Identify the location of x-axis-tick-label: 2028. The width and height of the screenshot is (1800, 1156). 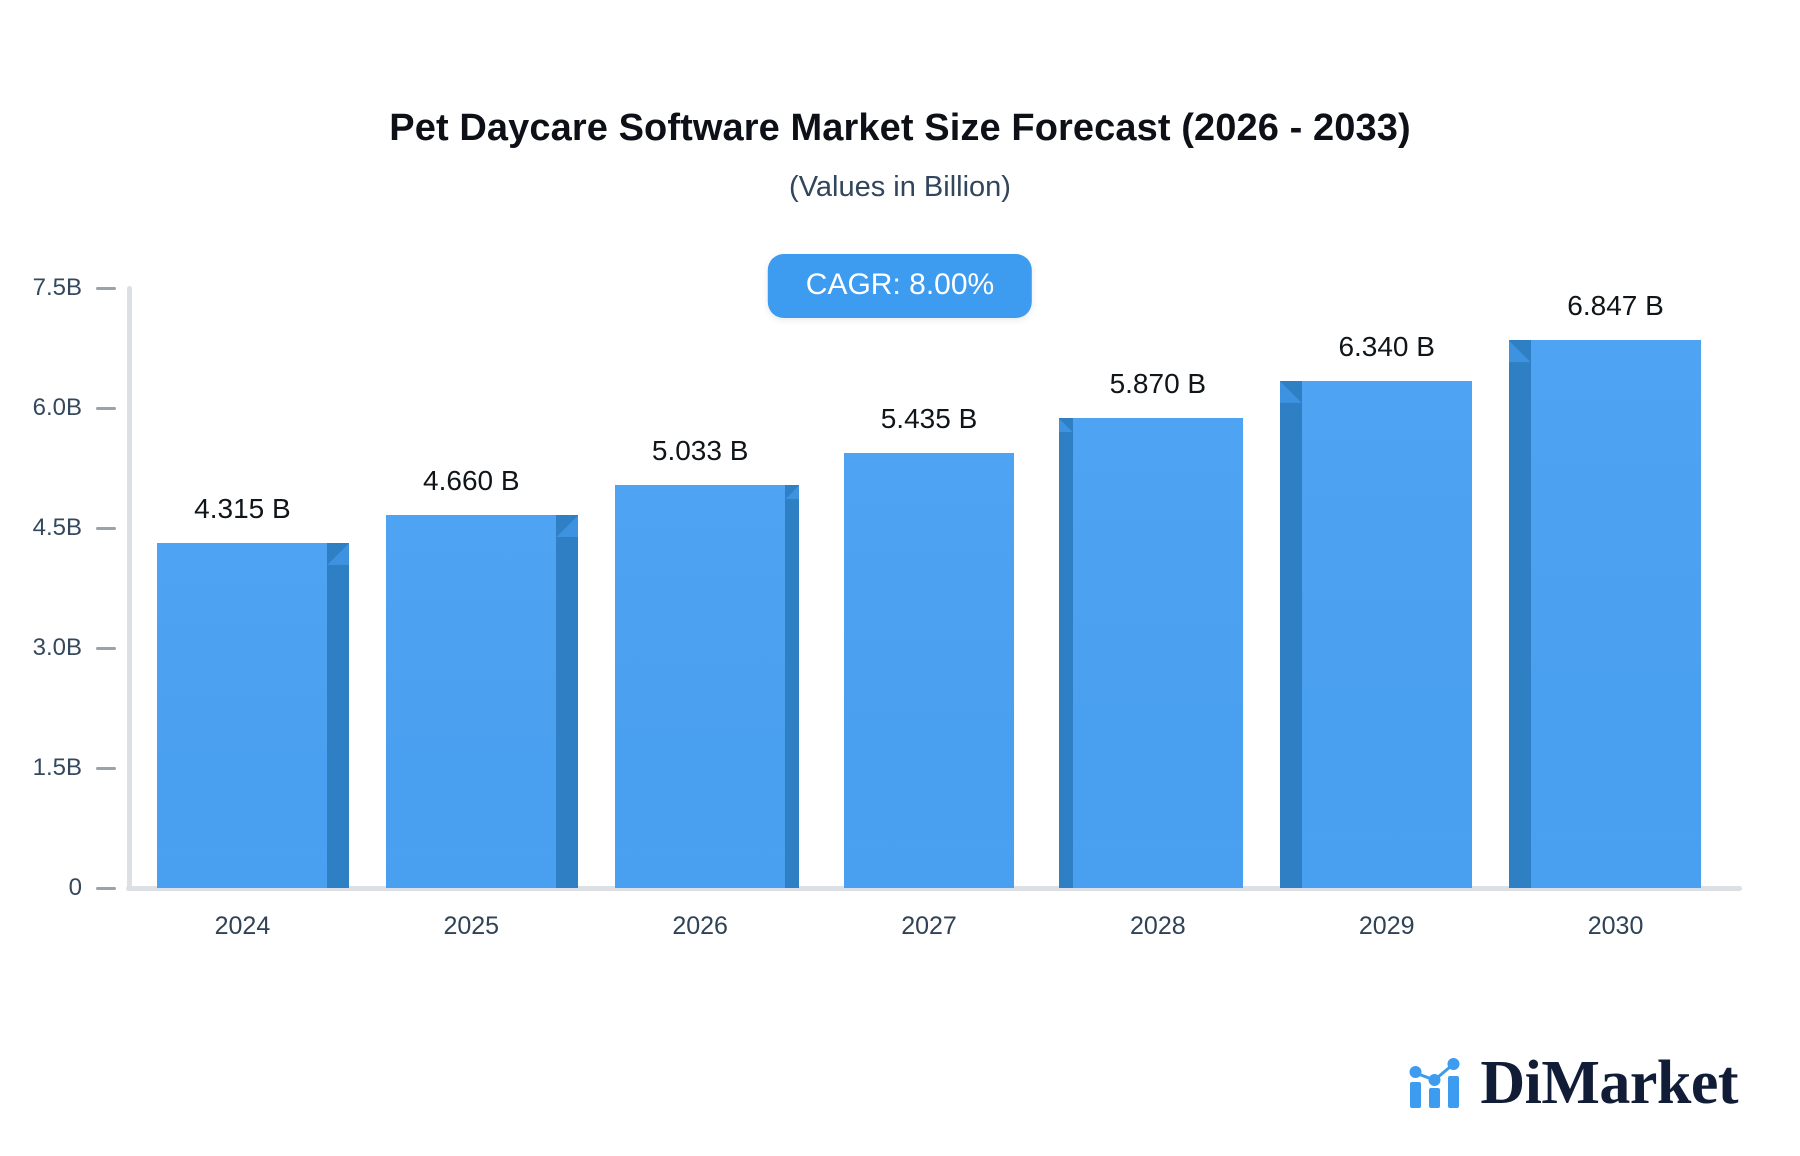
(1158, 926).